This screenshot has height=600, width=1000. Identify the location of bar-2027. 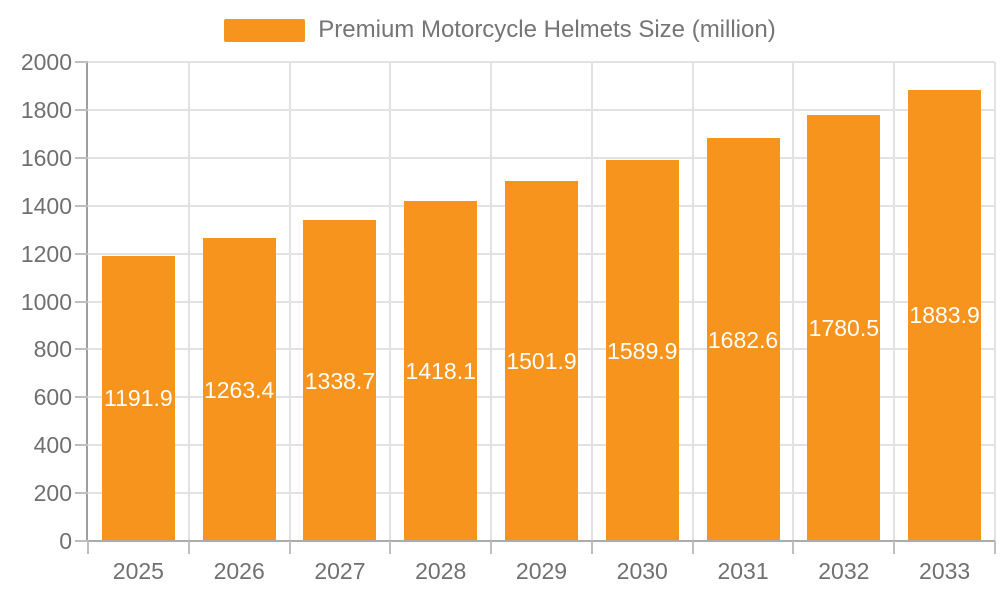
(340, 380).